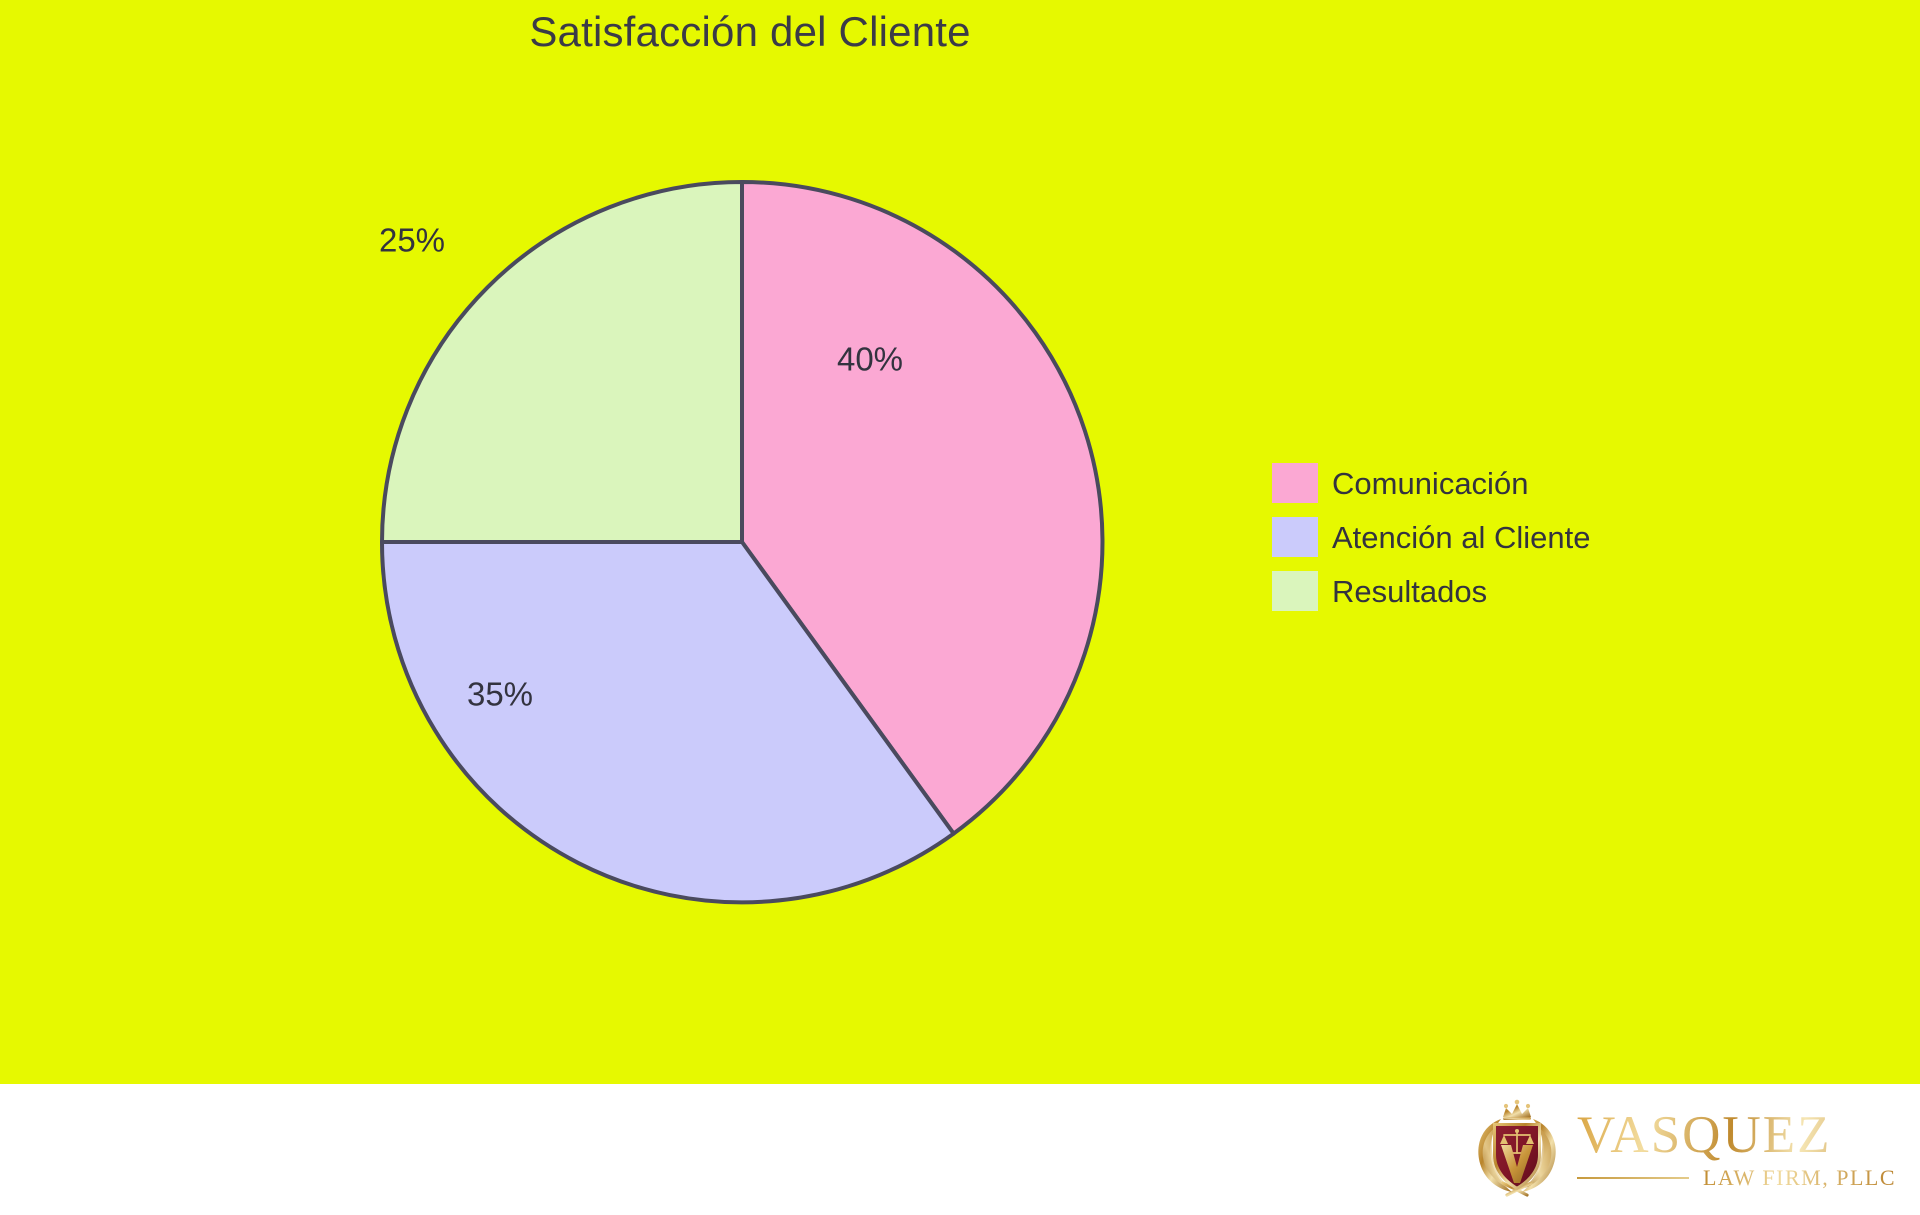 This screenshot has width=1920, height=1215. I want to click on legend-label-comunicacion: Comunicación, so click(1430, 483).